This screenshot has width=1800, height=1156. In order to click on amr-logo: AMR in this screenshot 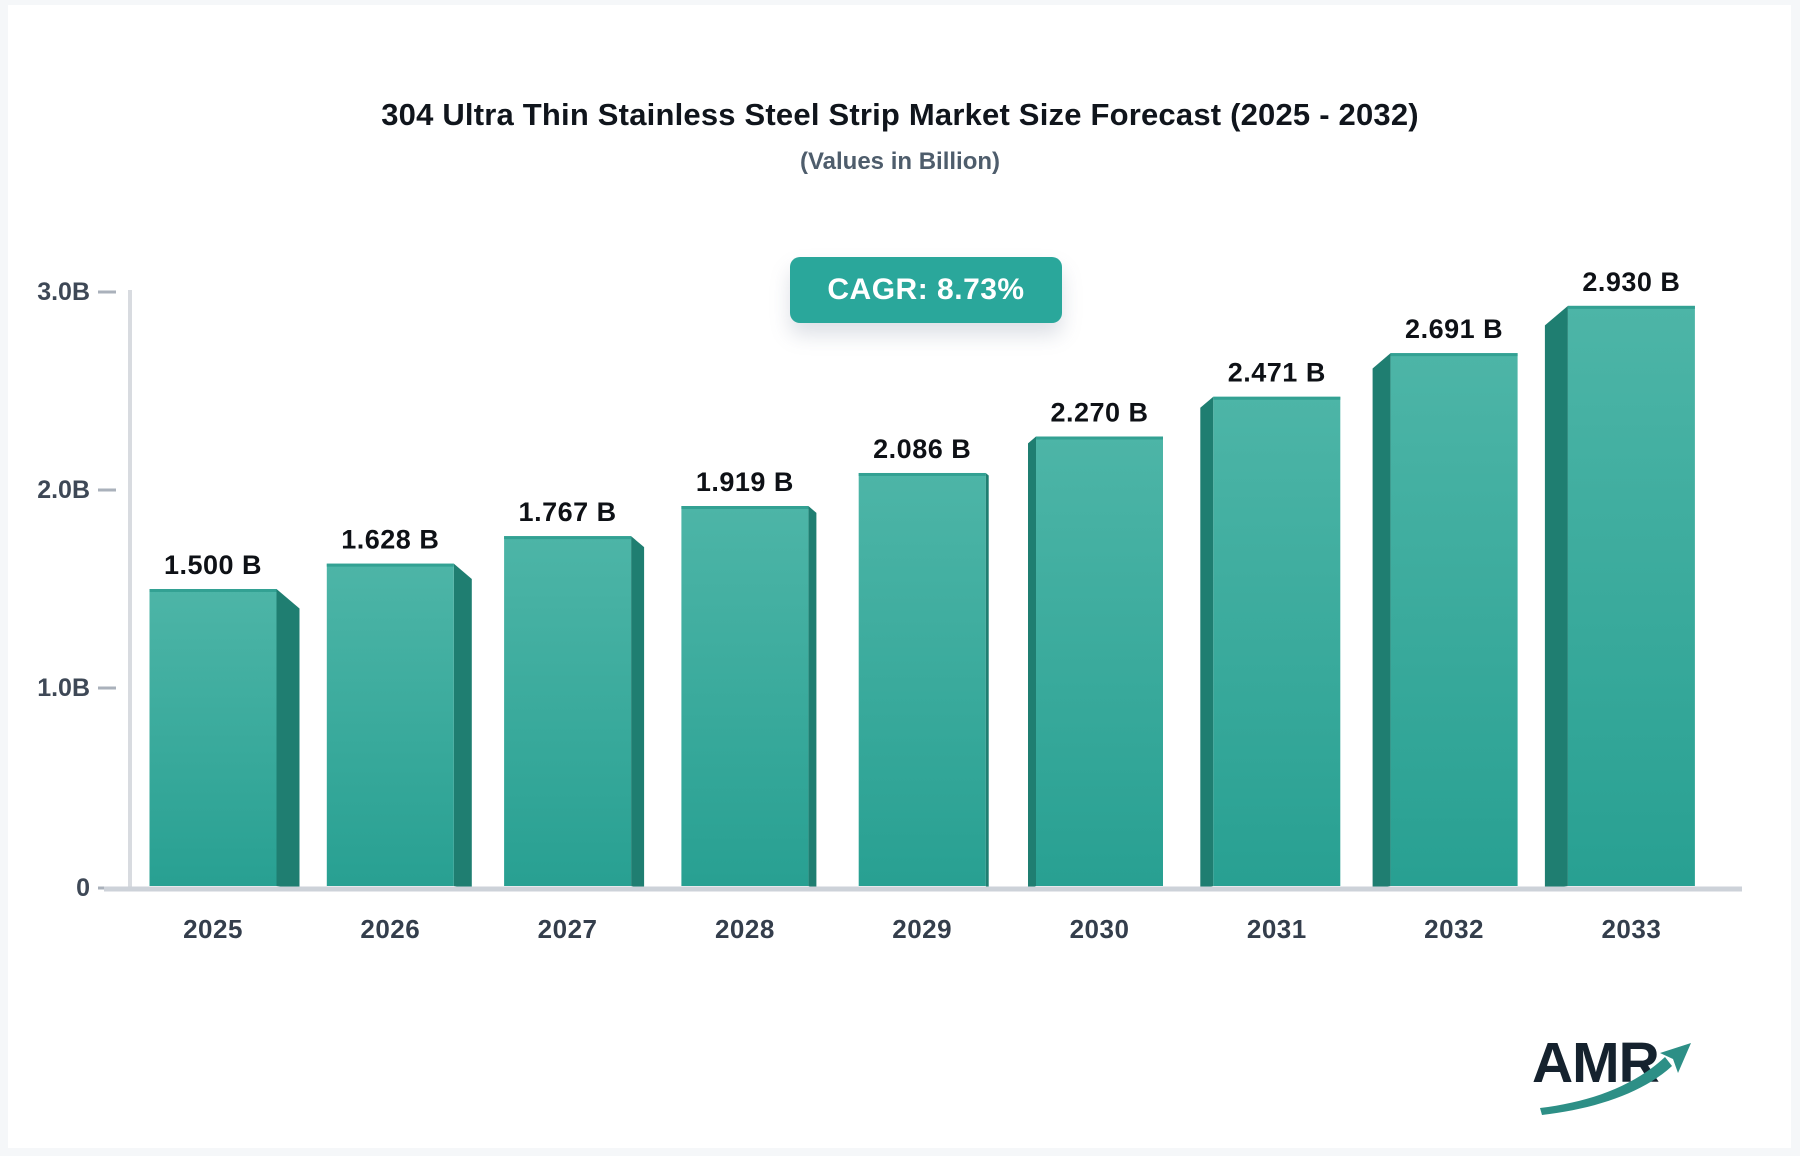, I will do `click(1622, 1075)`.